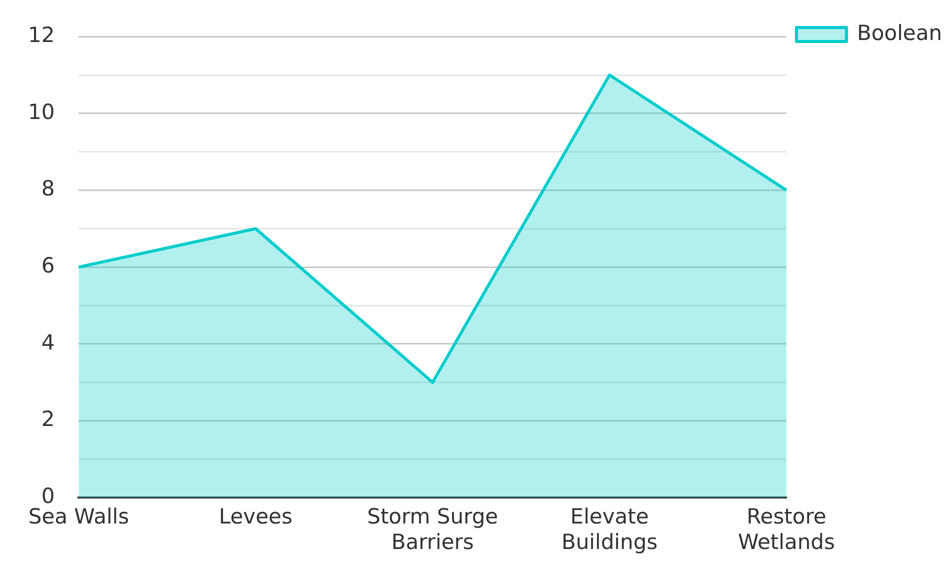  What do you see at coordinates (899, 32) in the screenshot?
I see `legend-label: Boolean` at bounding box center [899, 32].